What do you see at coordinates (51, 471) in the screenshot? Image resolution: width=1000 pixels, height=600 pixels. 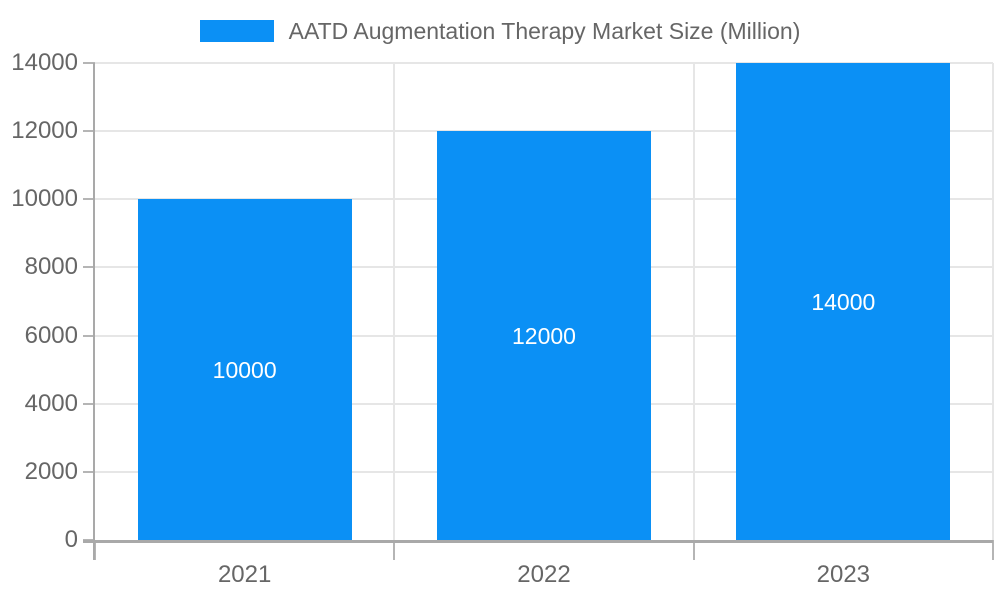 I see `y-axis-tick-label: 2000` at bounding box center [51, 471].